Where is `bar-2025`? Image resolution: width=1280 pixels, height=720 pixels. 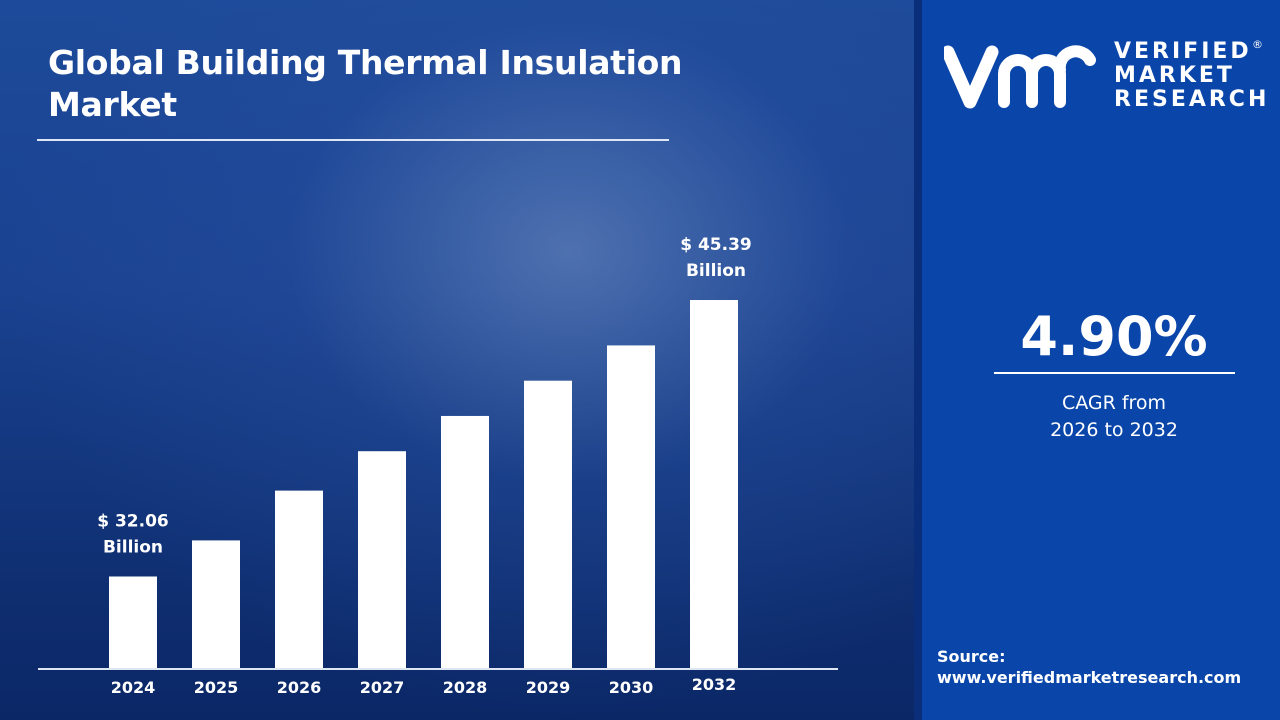
bar-2025 is located at coordinates (216, 604).